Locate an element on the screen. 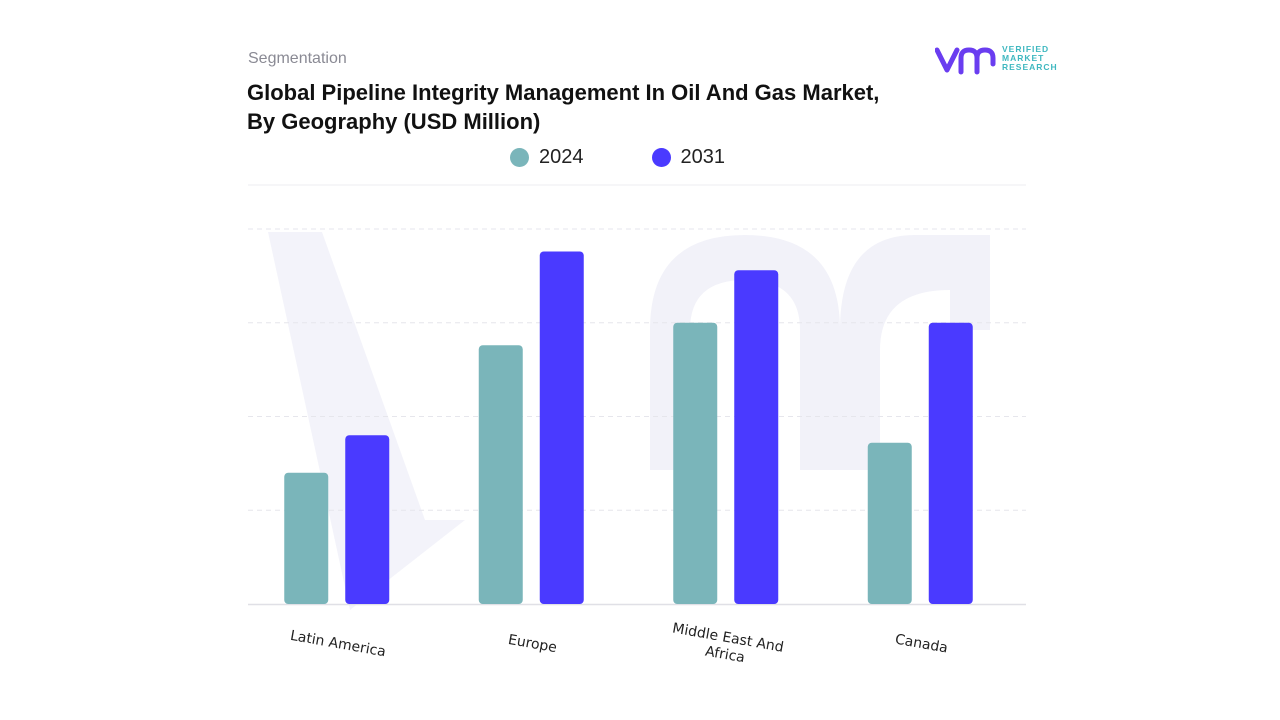 The height and width of the screenshot is (720, 1280). logo-word-1: VERIFIED is located at coordinates (1026, 49).